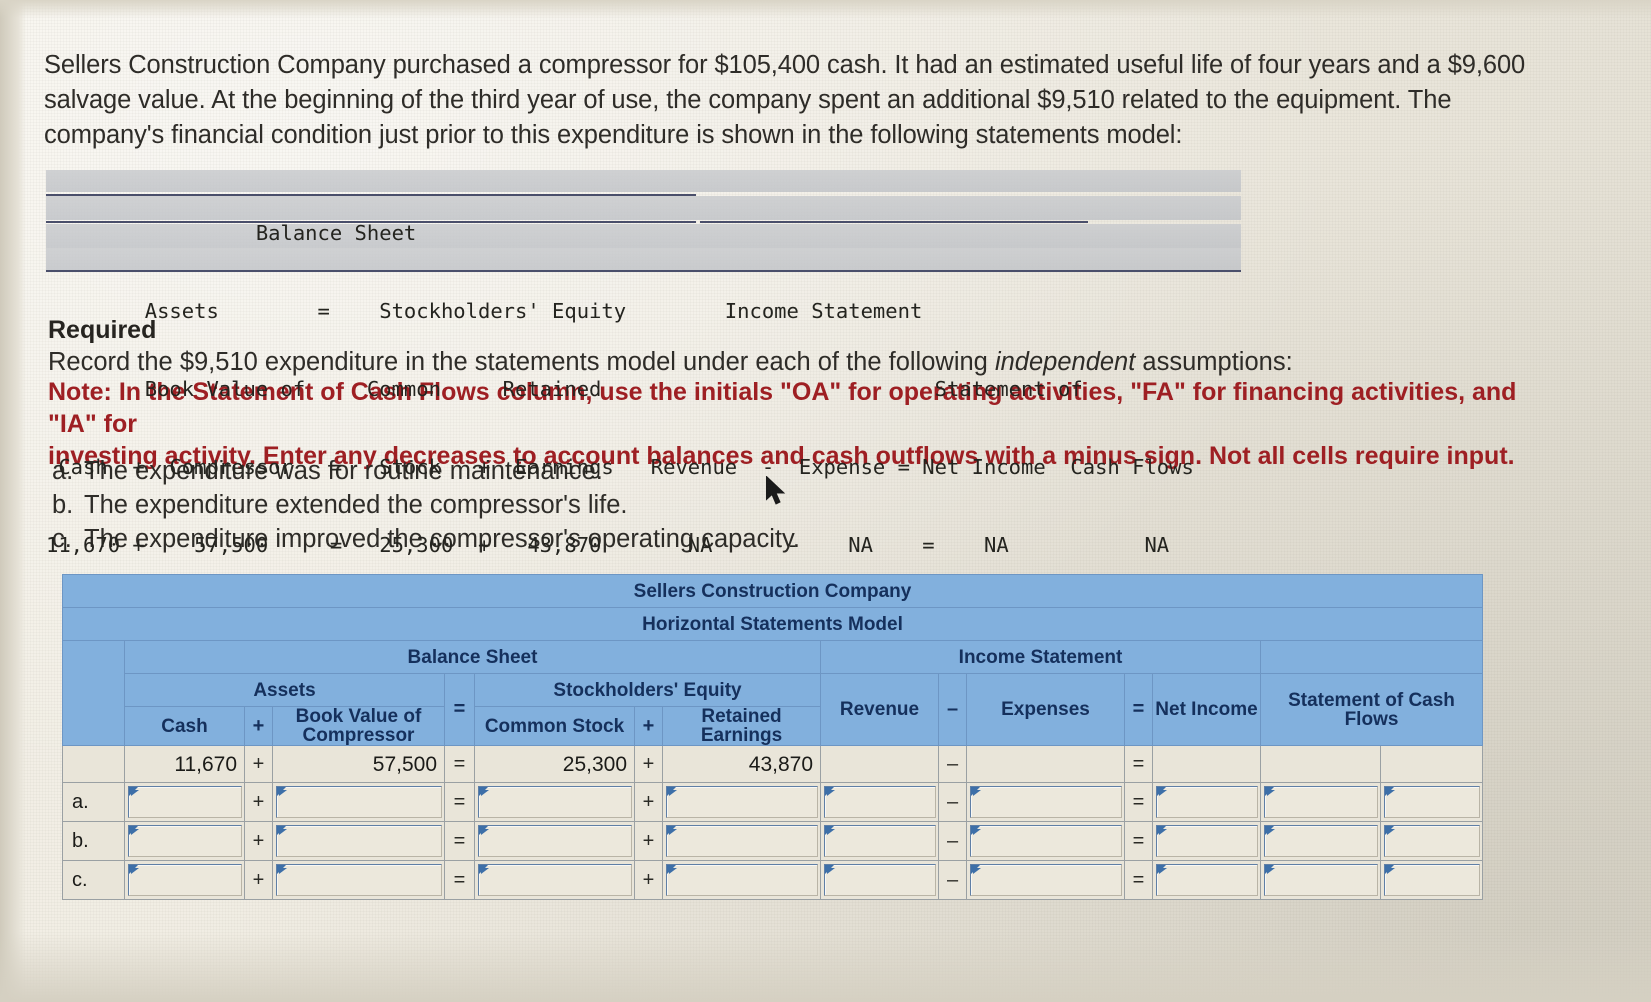 This screenshot has height=1002, width=1651. I want to click on input-c-cash, so click(184, 880).